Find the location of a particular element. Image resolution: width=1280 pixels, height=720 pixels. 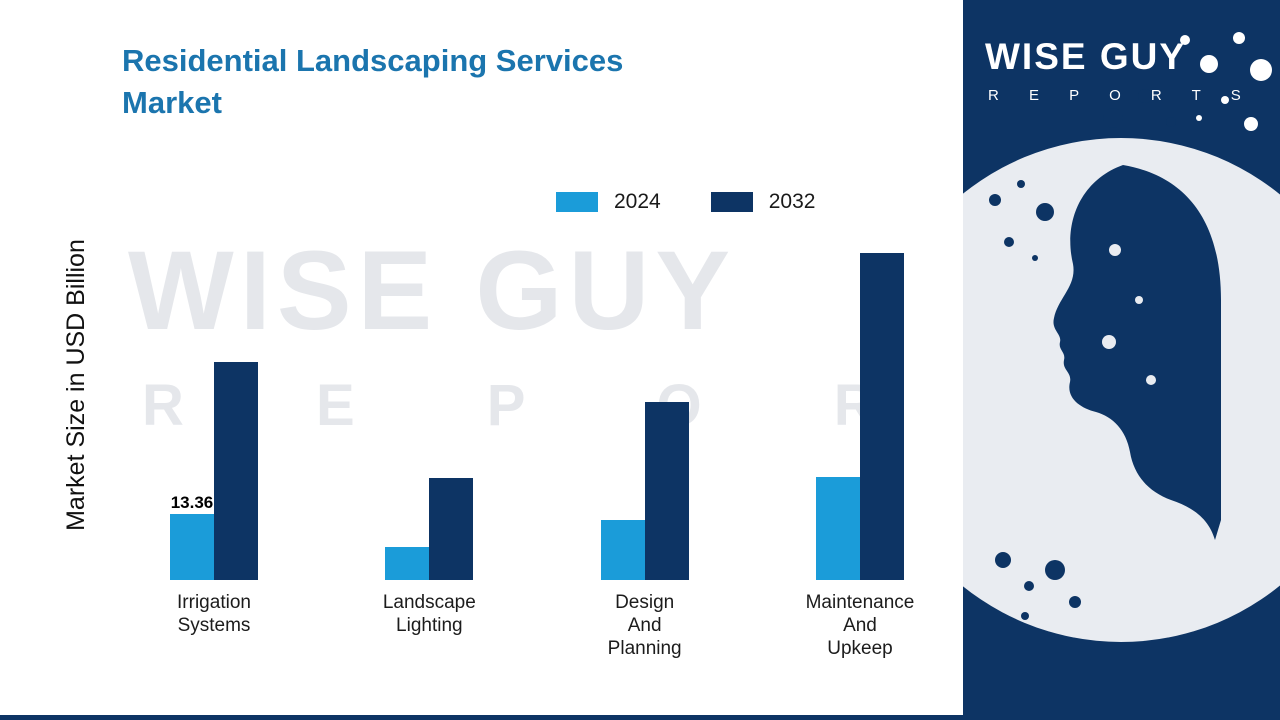

bar-group: Design And Planning is located at coordinates (645, 448).